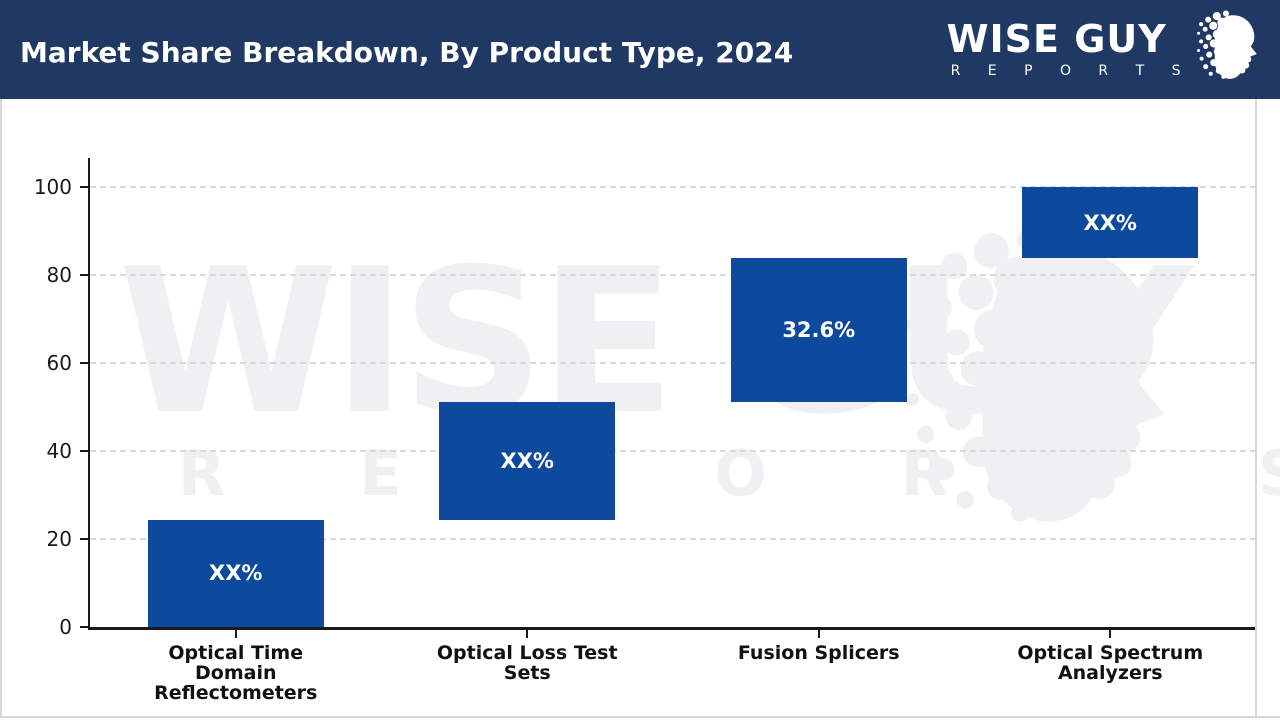 This screenshot has width=1280, height=720. I want to click on x-category-label: Optical Loss Test Sets, so click(527, 663).